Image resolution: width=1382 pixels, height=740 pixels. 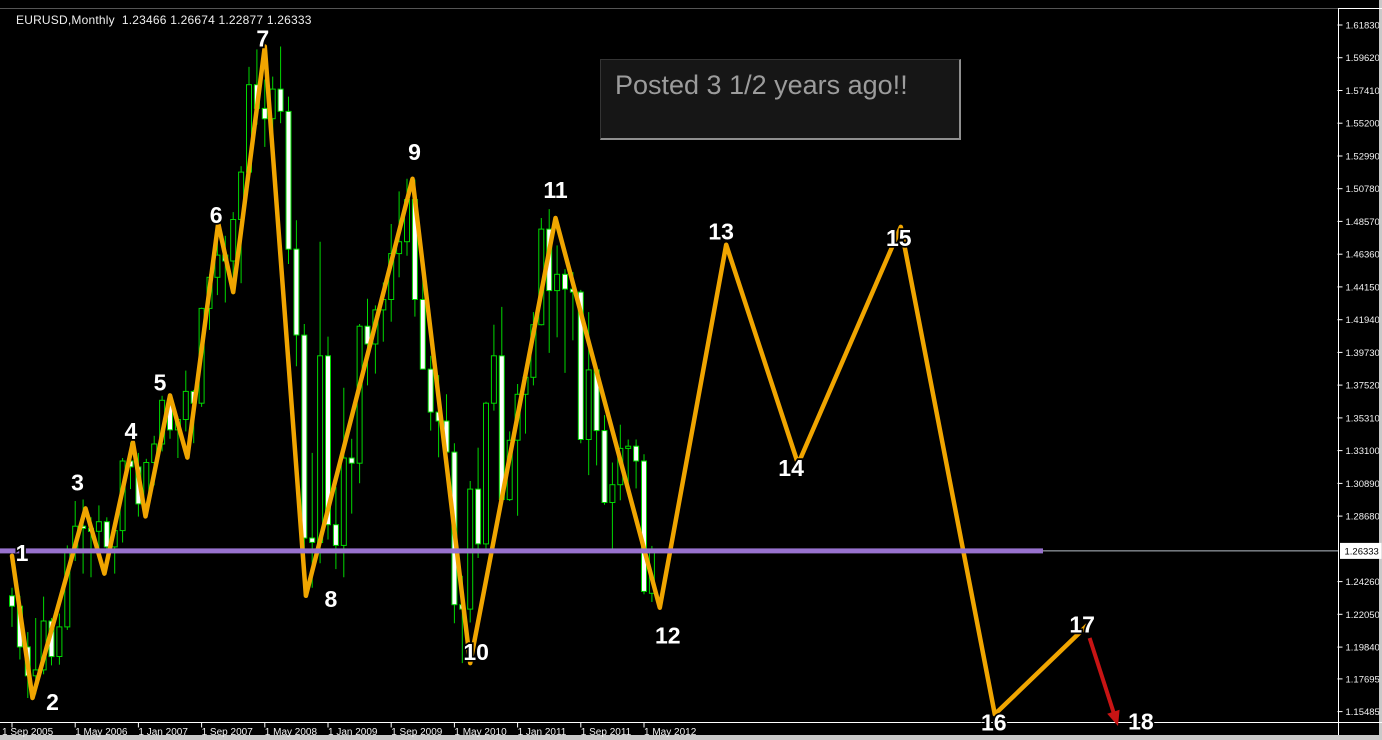 What do you see at coordinates (131, 431) in the screenshot?
I see `wave-label-4: 4` at bounding box center [131, 431].